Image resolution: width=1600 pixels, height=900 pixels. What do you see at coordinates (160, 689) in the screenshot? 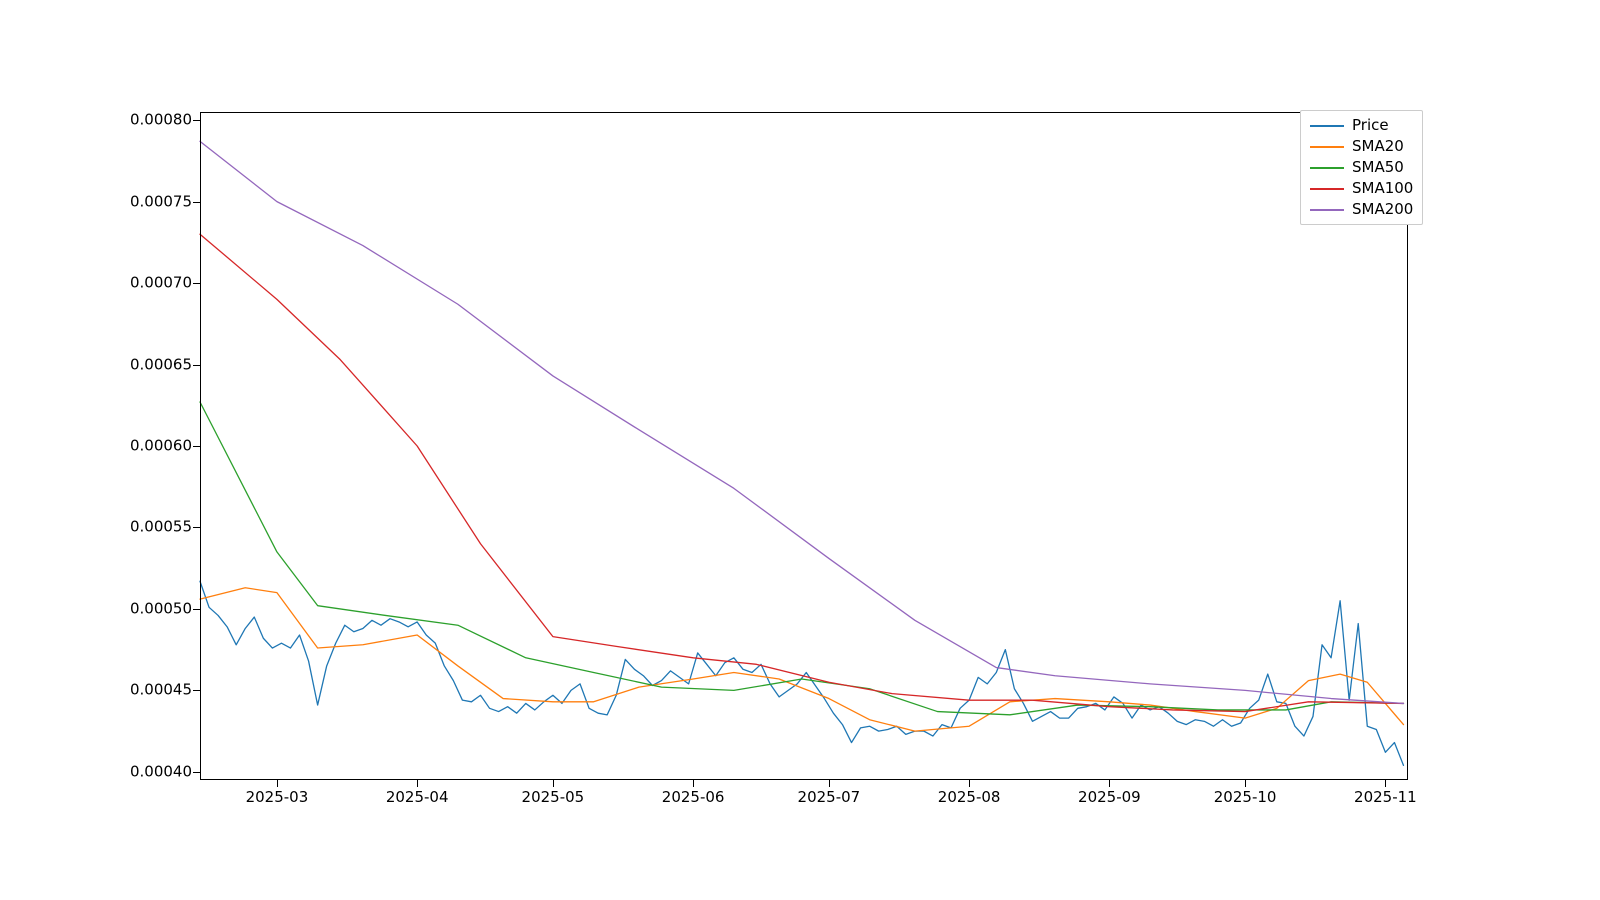
I see `y-axis-tick-label: 0.00045` at bounding box center [160, 689].